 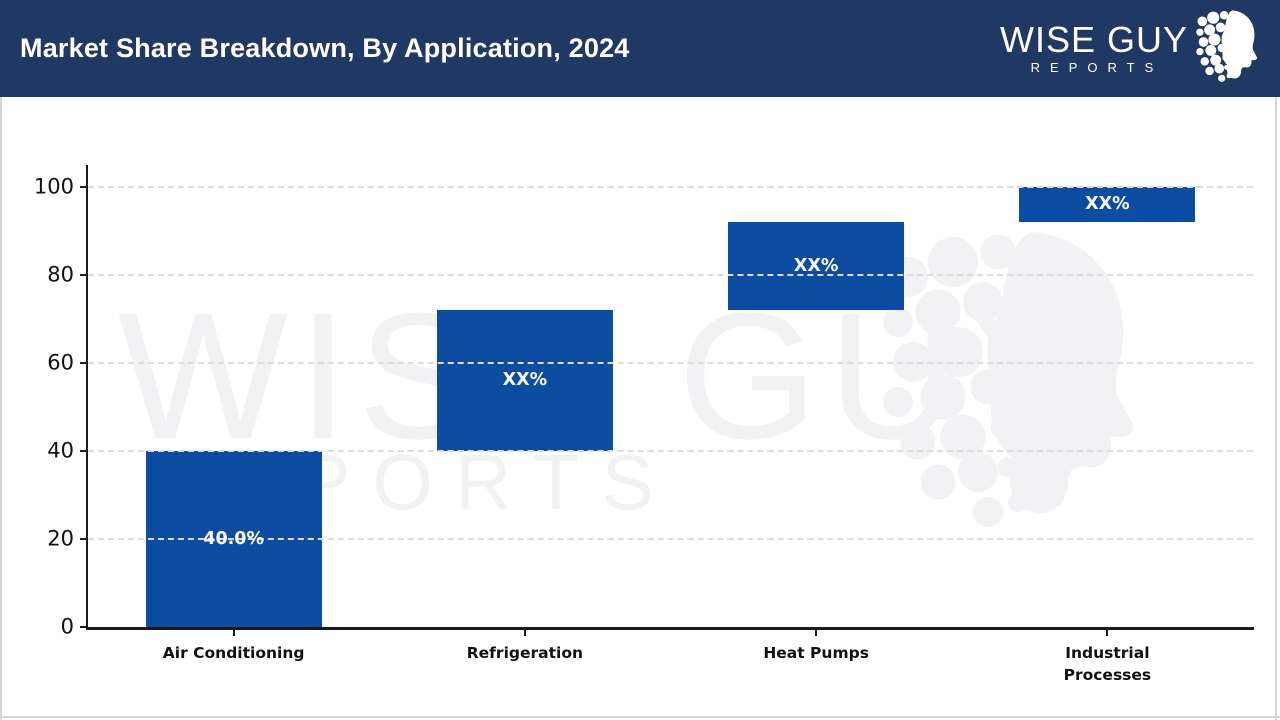 I want to click on figure-border-bottom, so click(x=640, y=717).